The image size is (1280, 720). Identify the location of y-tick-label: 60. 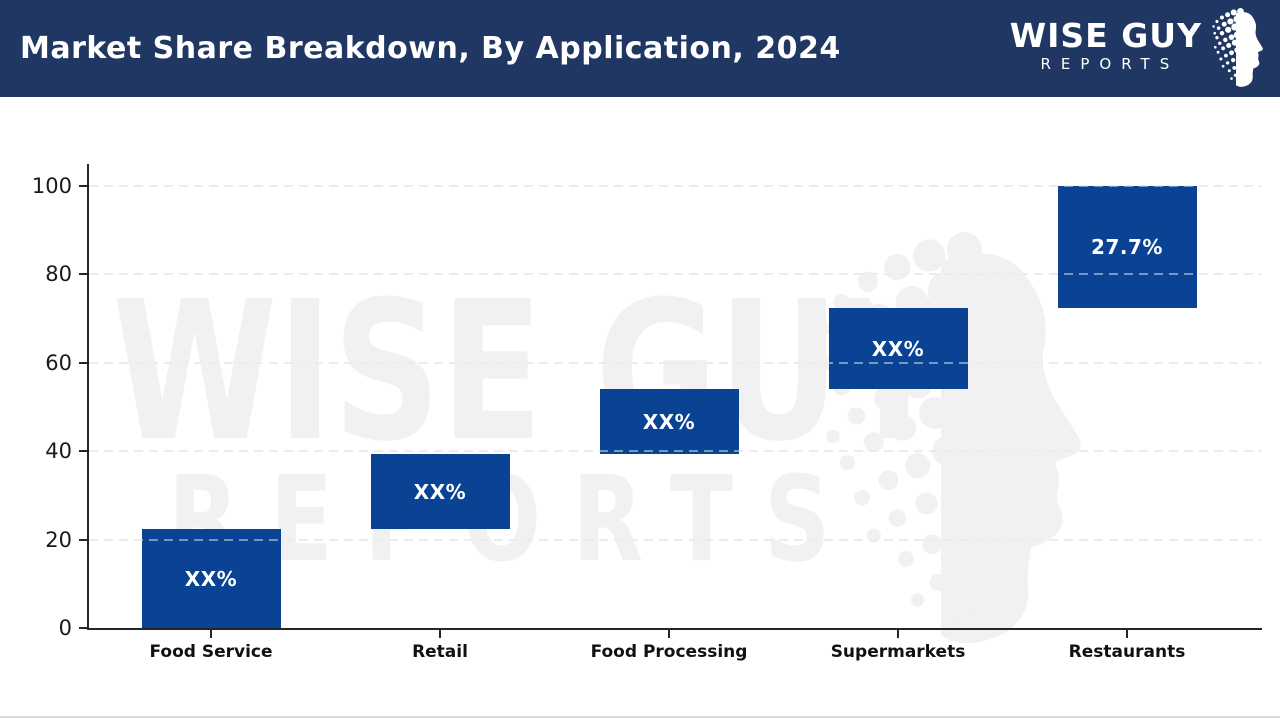
(58, 362).